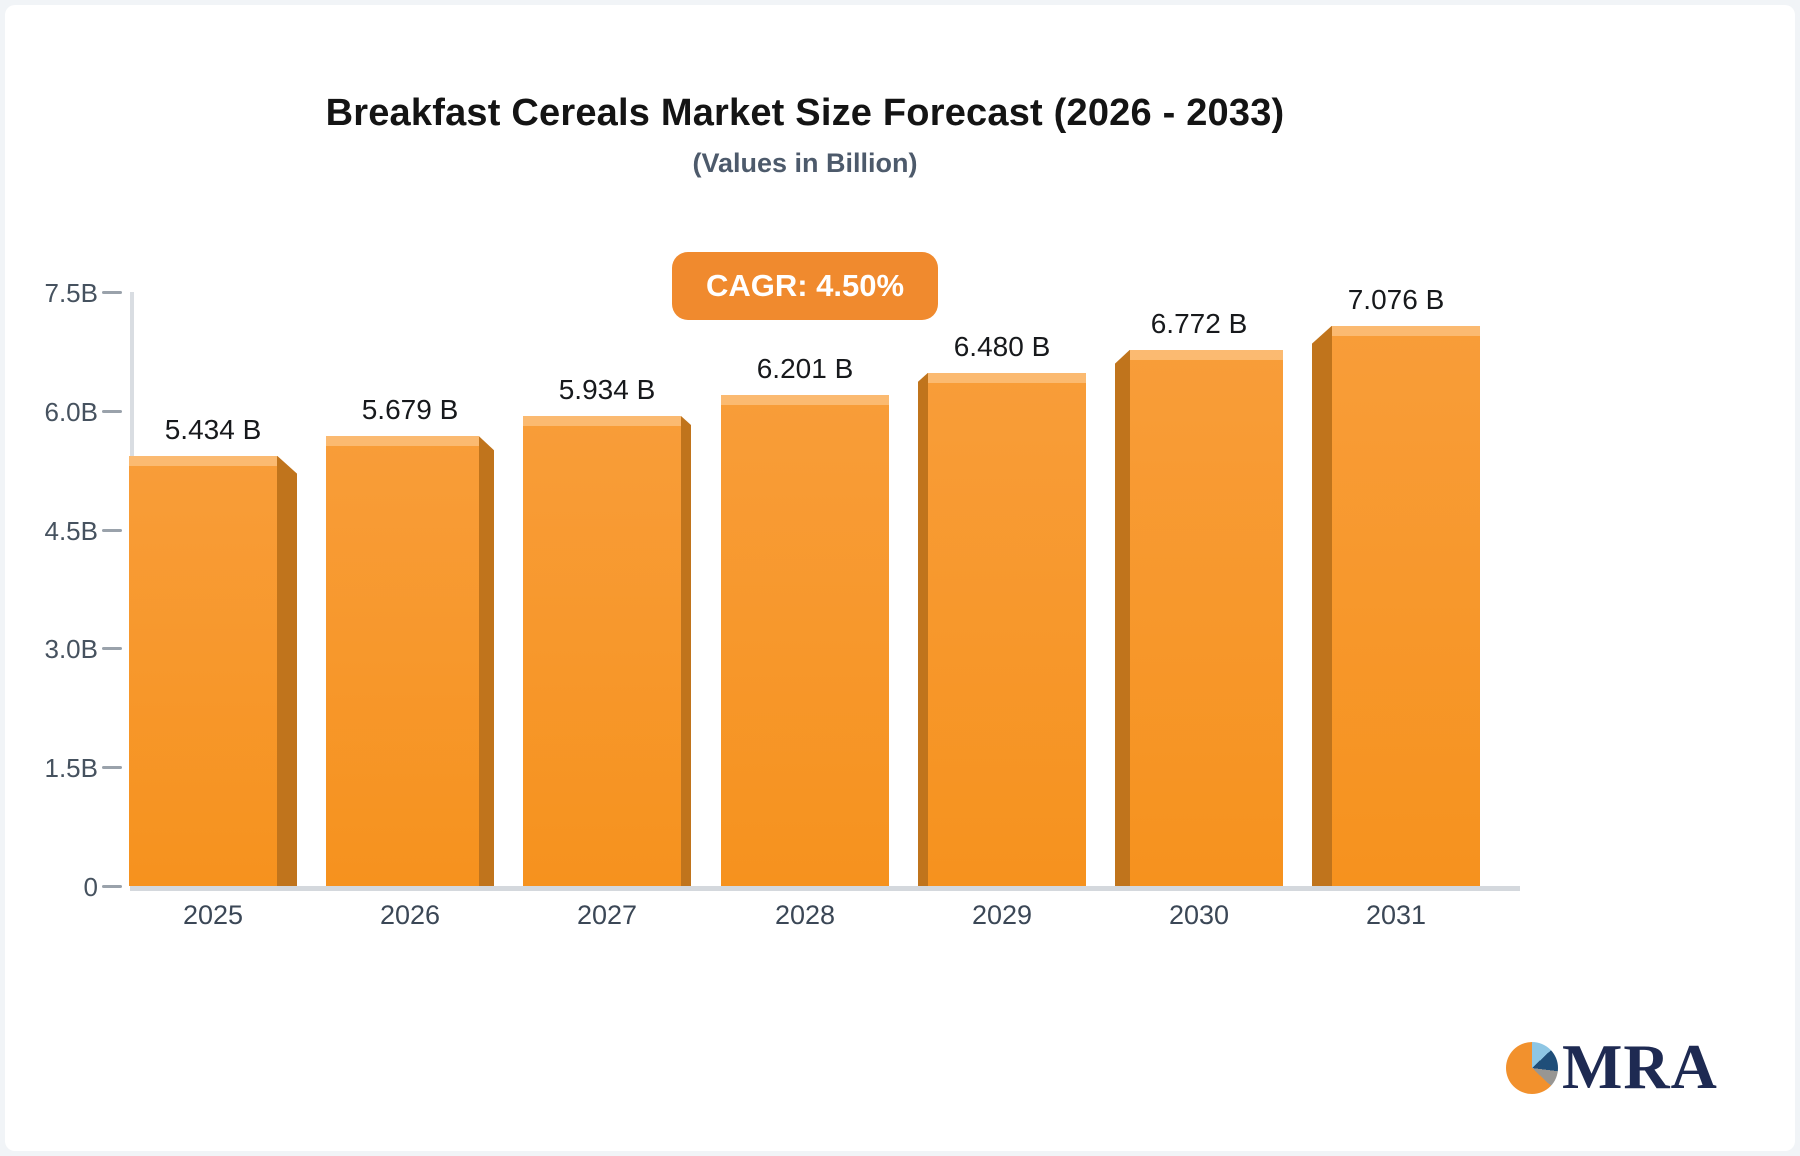 This screenshot has width=1800, height=1156. I want to click on x-axis-line, so click(825, 888).